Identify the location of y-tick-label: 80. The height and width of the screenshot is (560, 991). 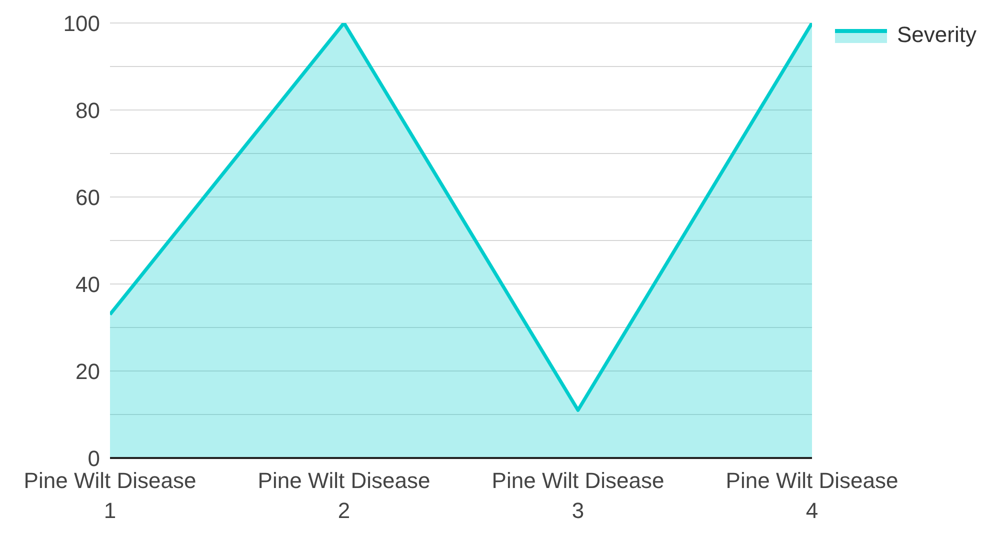
(88, 110).